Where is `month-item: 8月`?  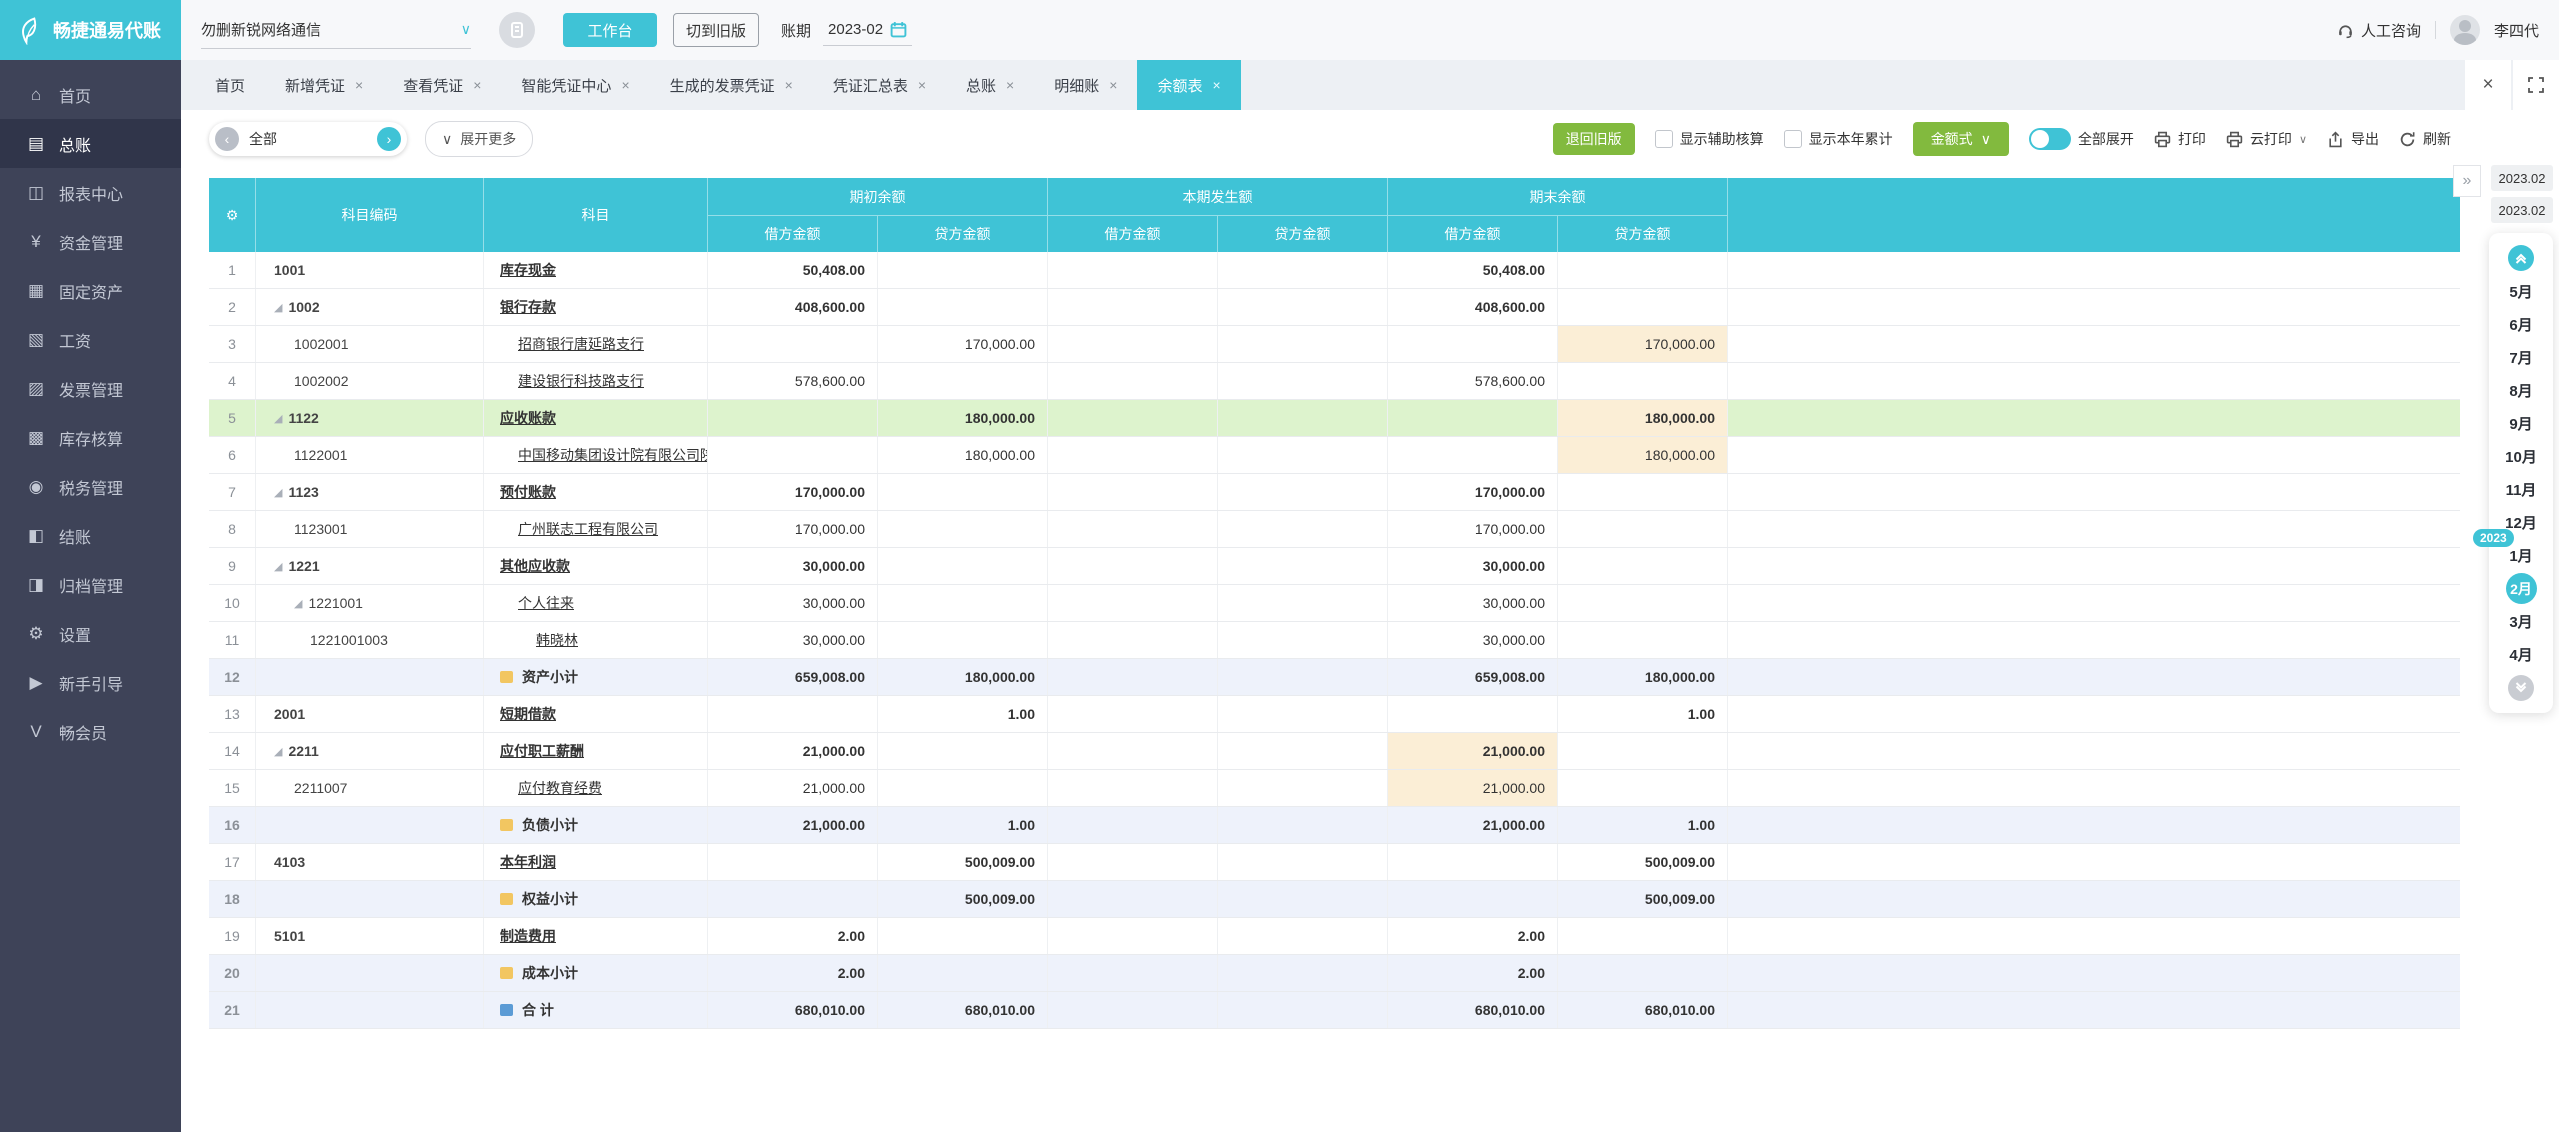
month-item: 8月 is located at coordinates (2521, 391).